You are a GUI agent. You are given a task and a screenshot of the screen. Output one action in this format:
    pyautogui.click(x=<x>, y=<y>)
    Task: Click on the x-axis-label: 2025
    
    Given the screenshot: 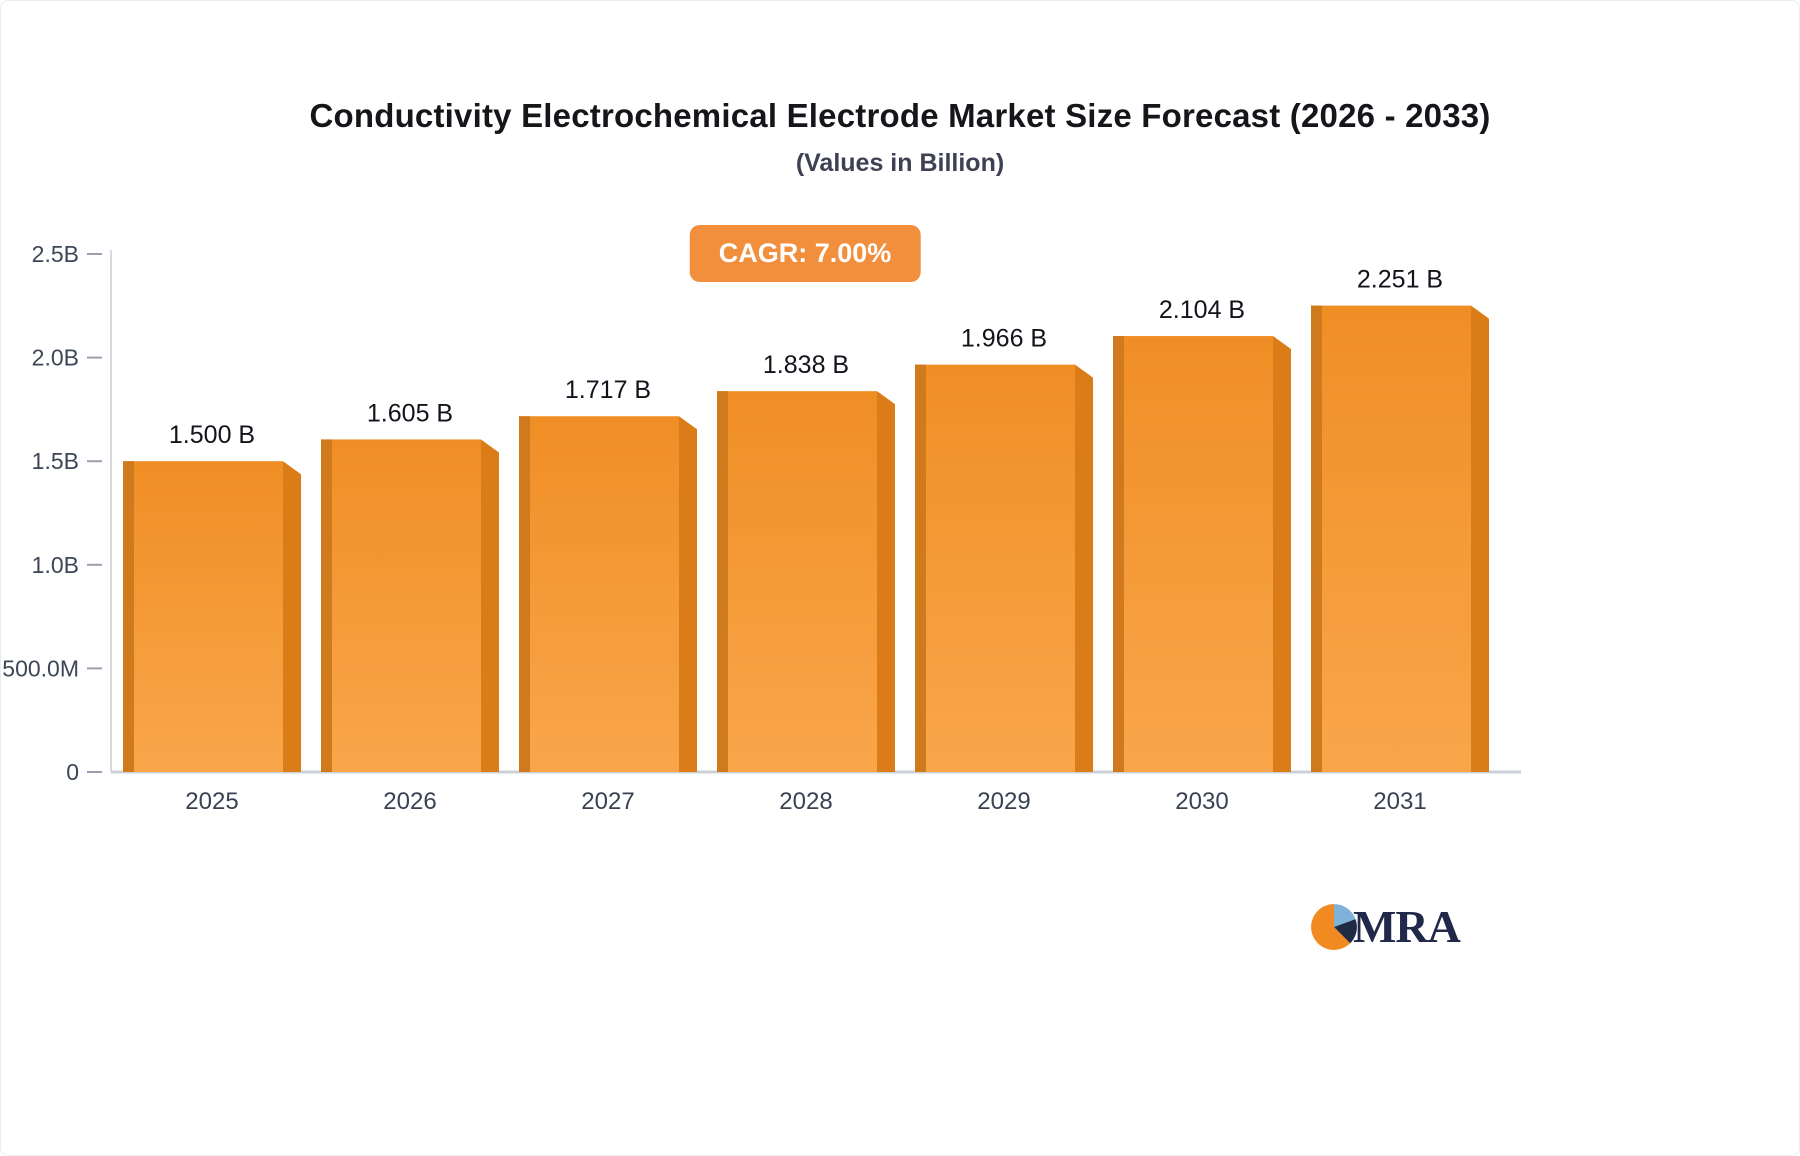 What is the action you would take?
    pyautogui.click(x=211, y=801)
    